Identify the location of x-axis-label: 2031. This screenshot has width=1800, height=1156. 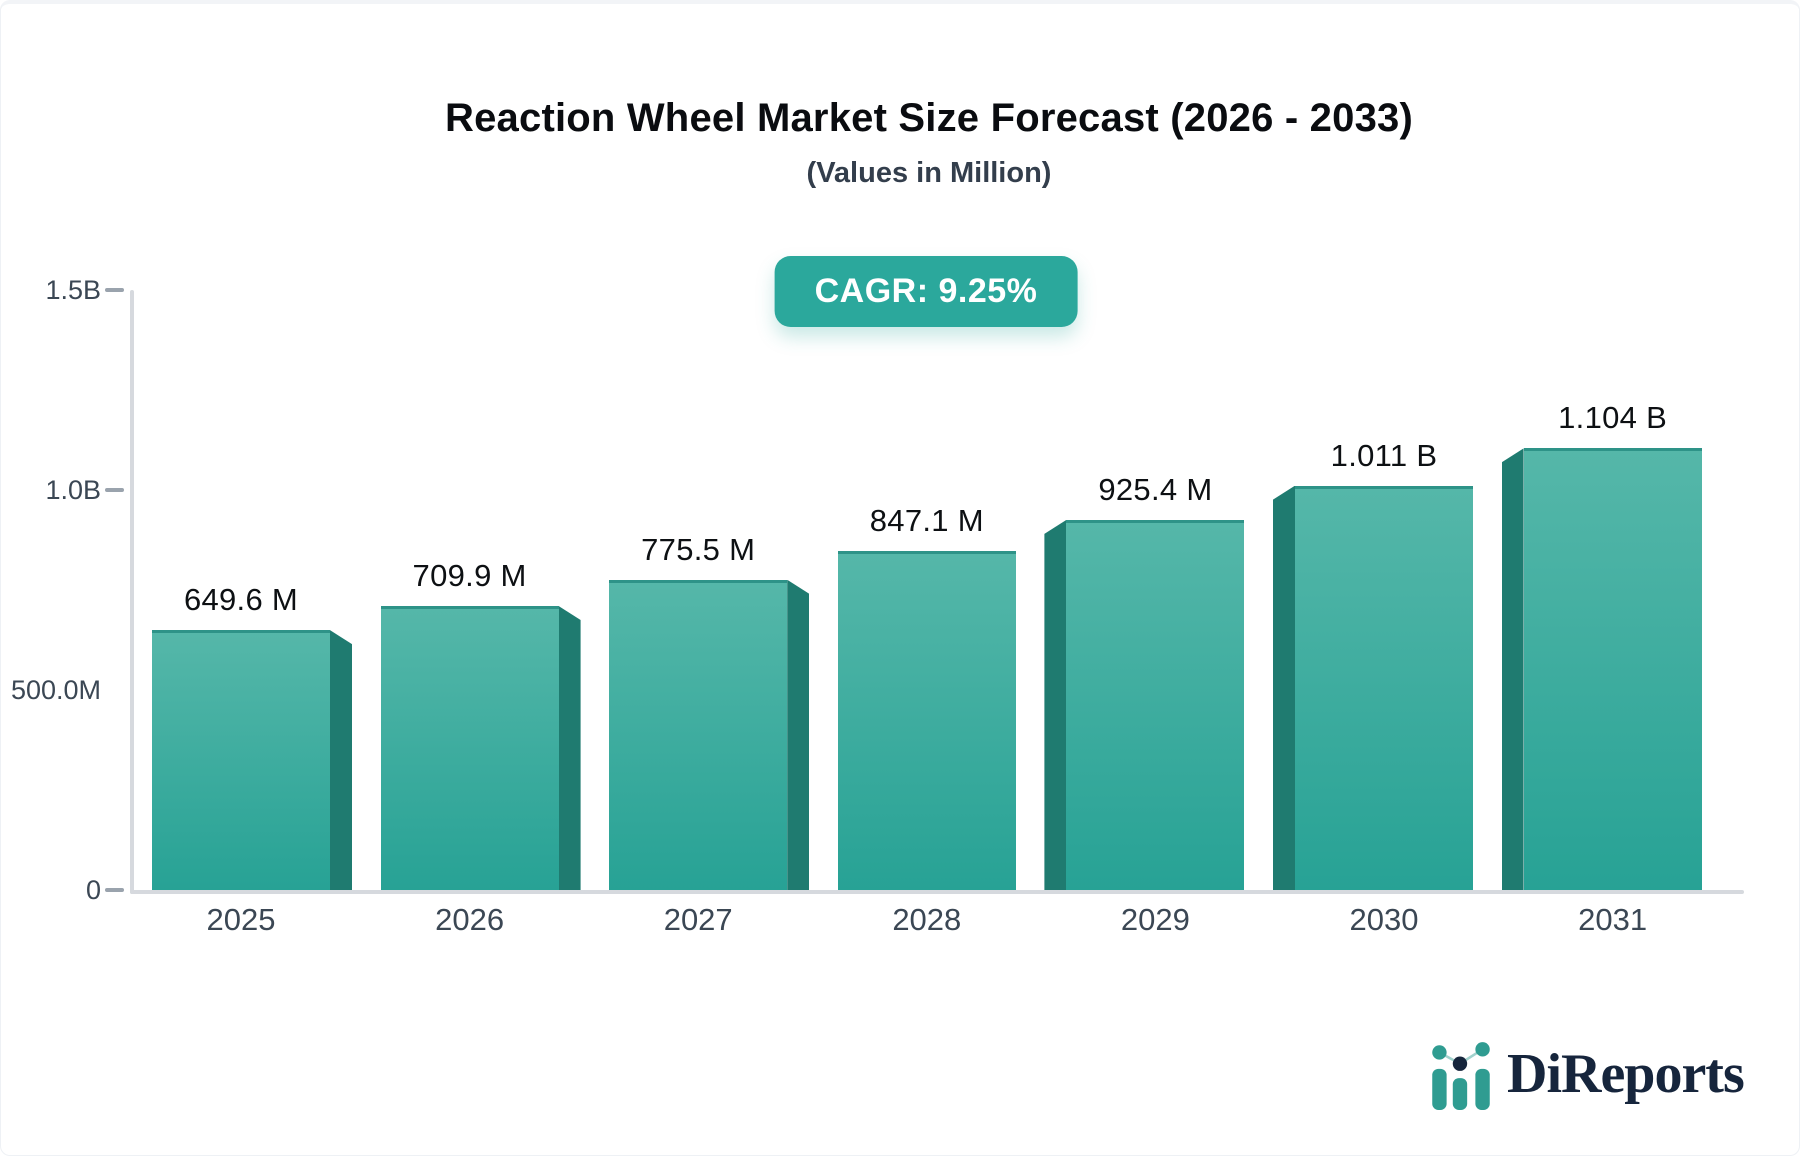
(1613, 919).